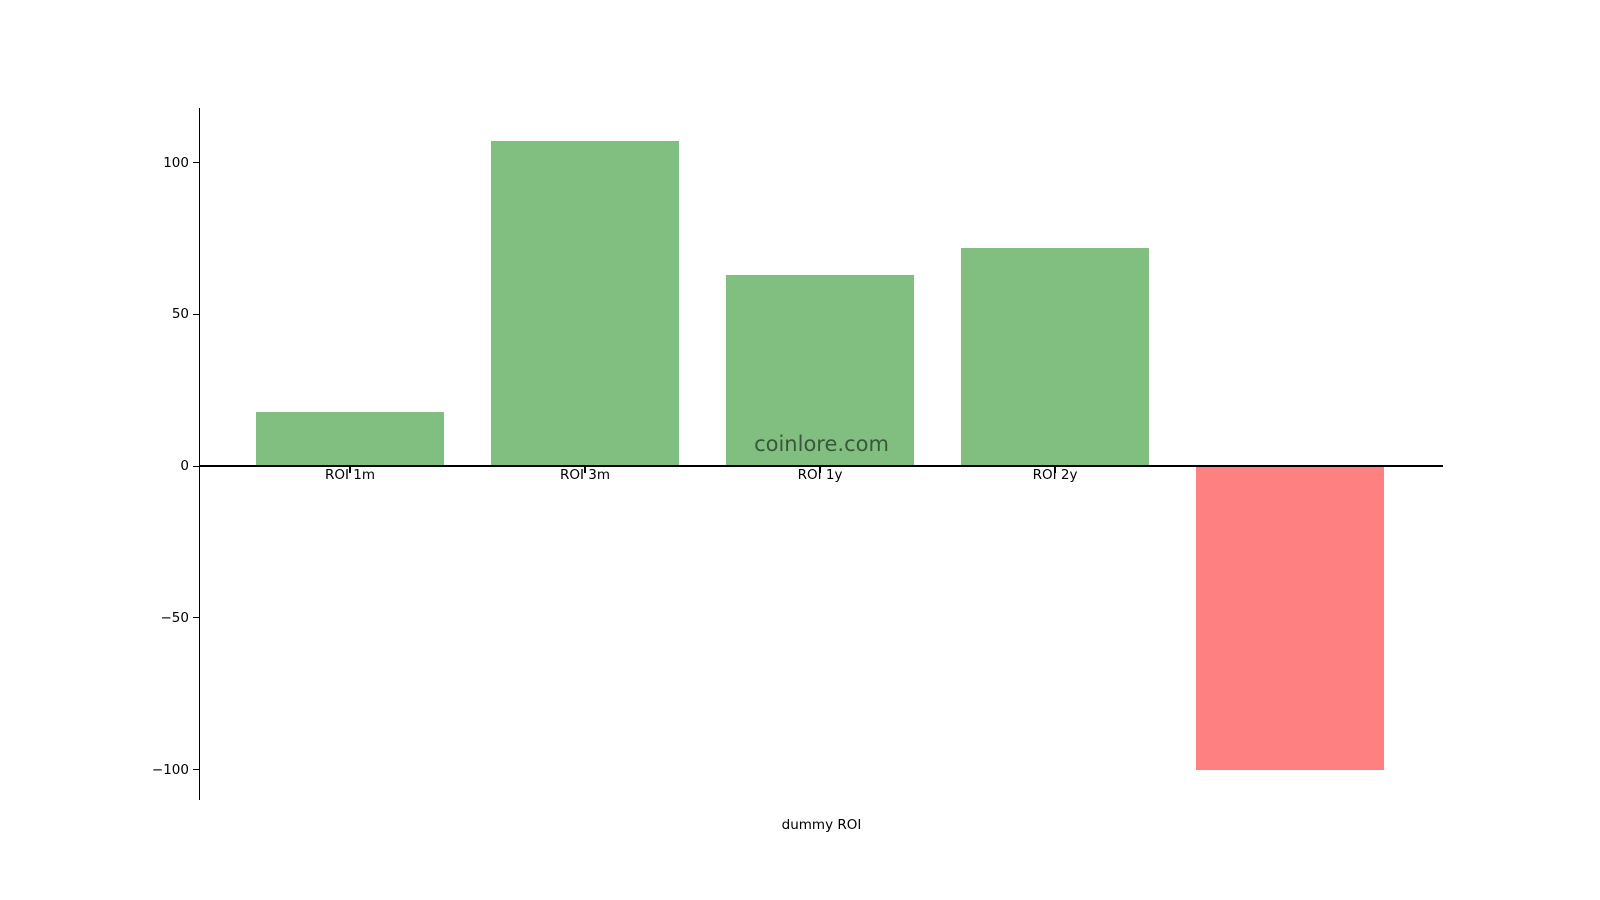 The image size is (1600, 900). I want to click on bar-roi-2y, so click(1055, 357).